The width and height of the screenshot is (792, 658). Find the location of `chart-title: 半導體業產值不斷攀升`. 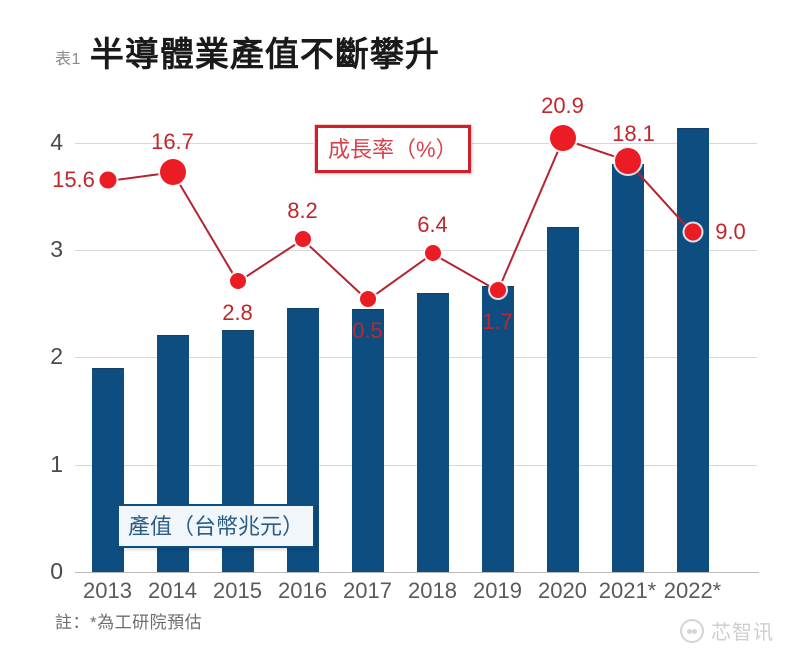

chart-title: 半導體業產值不斷攀升 is located at coordinates (264, 55).